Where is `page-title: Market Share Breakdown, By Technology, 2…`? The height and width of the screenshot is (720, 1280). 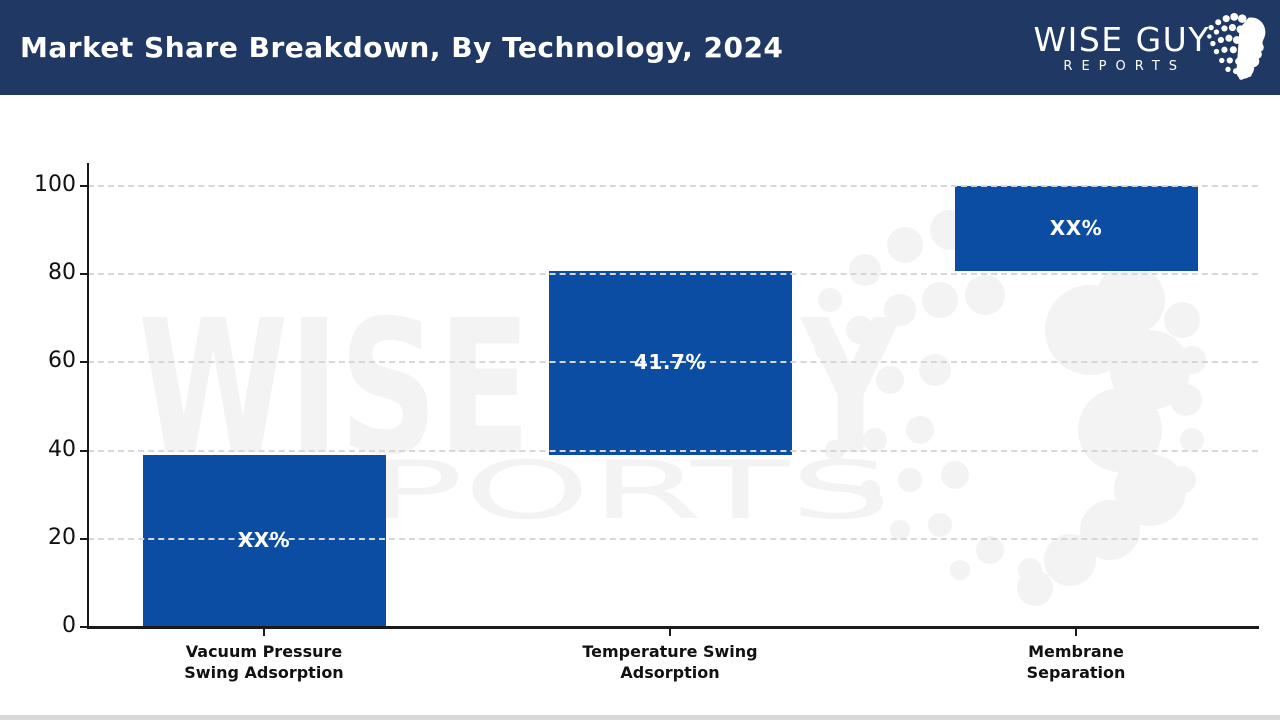
page-title: Market Share Breakdown, By Technology, 2… is located at coordinates (402, 47).